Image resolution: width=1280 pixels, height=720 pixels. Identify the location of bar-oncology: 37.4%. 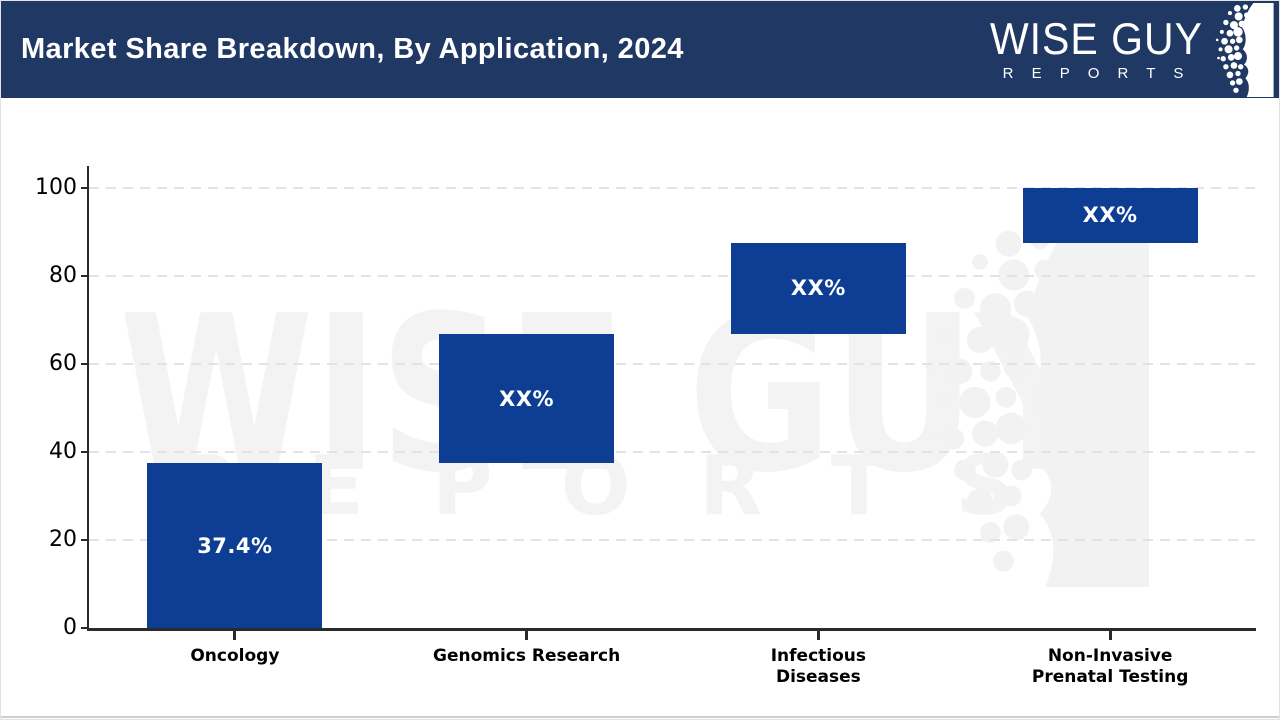
(235, 545).